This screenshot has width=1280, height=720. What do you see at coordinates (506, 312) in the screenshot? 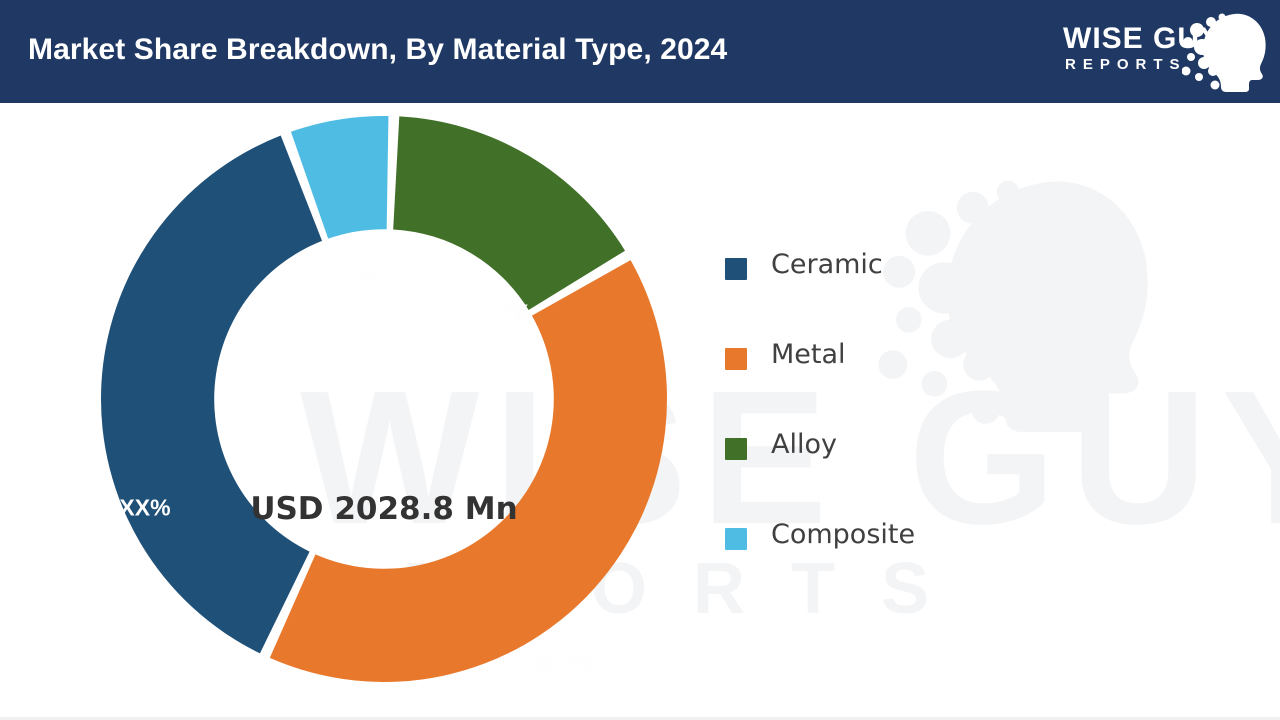
I see `slice-label-alloy: XX%` at bounding box center [506, 312].